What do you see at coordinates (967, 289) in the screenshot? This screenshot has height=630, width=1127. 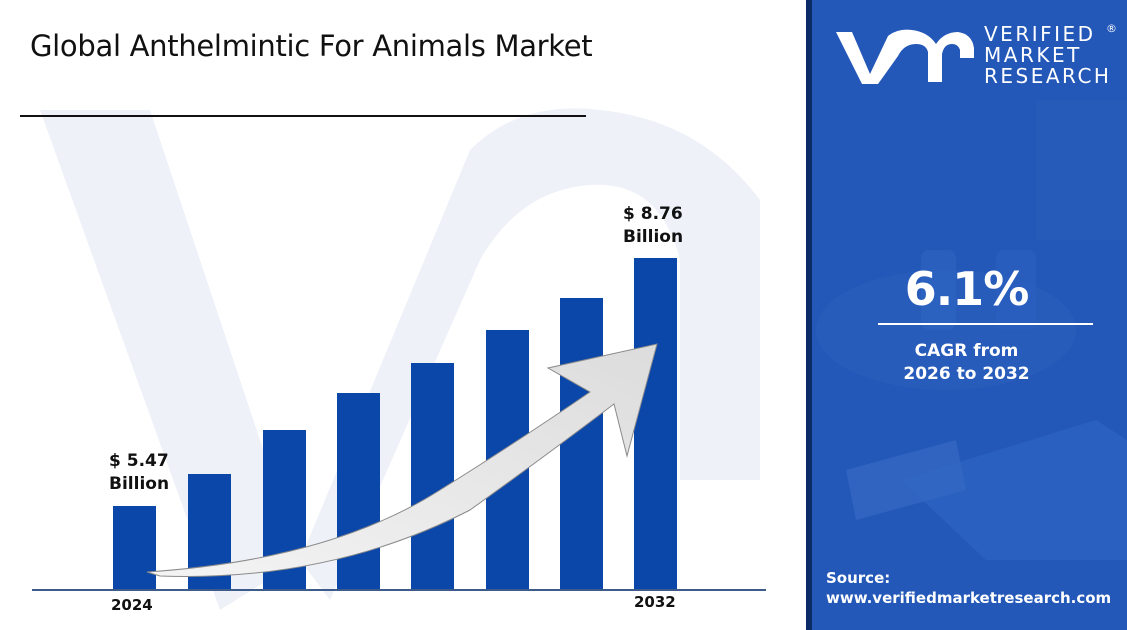 I see `cagr-value: 6.1%` at bounding box center [967, 289].